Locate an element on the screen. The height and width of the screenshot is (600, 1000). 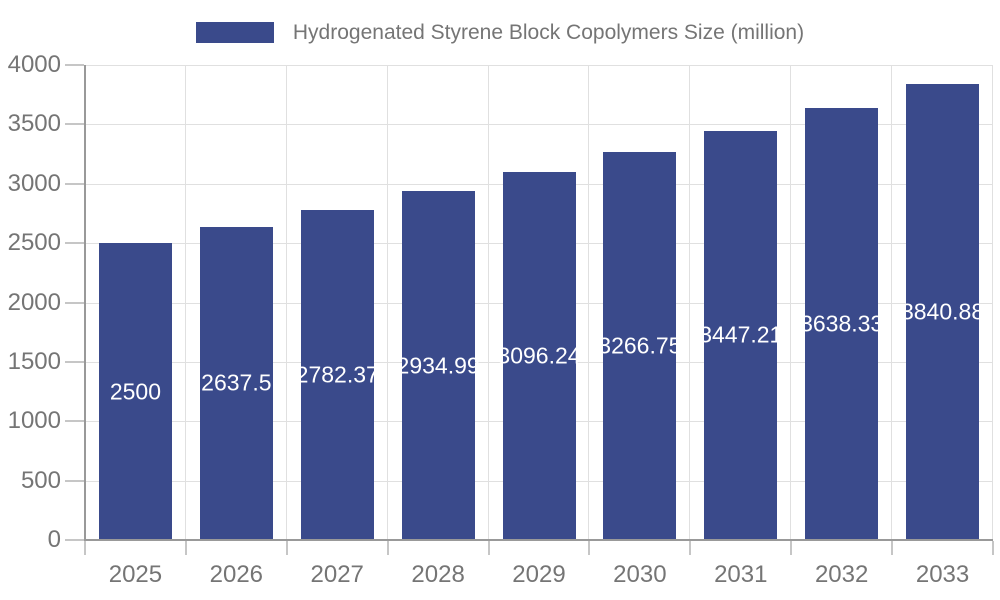
bar-2027: 2782.37 is located at coordinates (337, 374).